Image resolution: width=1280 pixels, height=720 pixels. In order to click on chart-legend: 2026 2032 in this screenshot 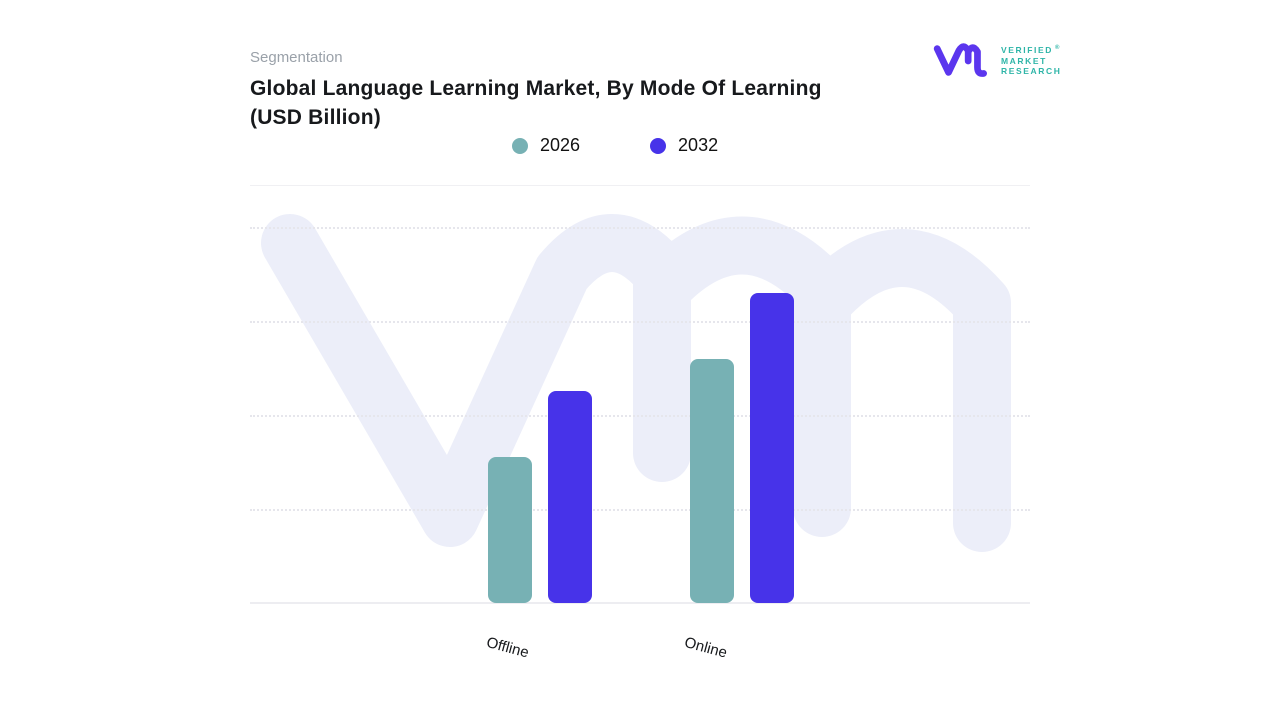, I will do `click(615, 145)`.